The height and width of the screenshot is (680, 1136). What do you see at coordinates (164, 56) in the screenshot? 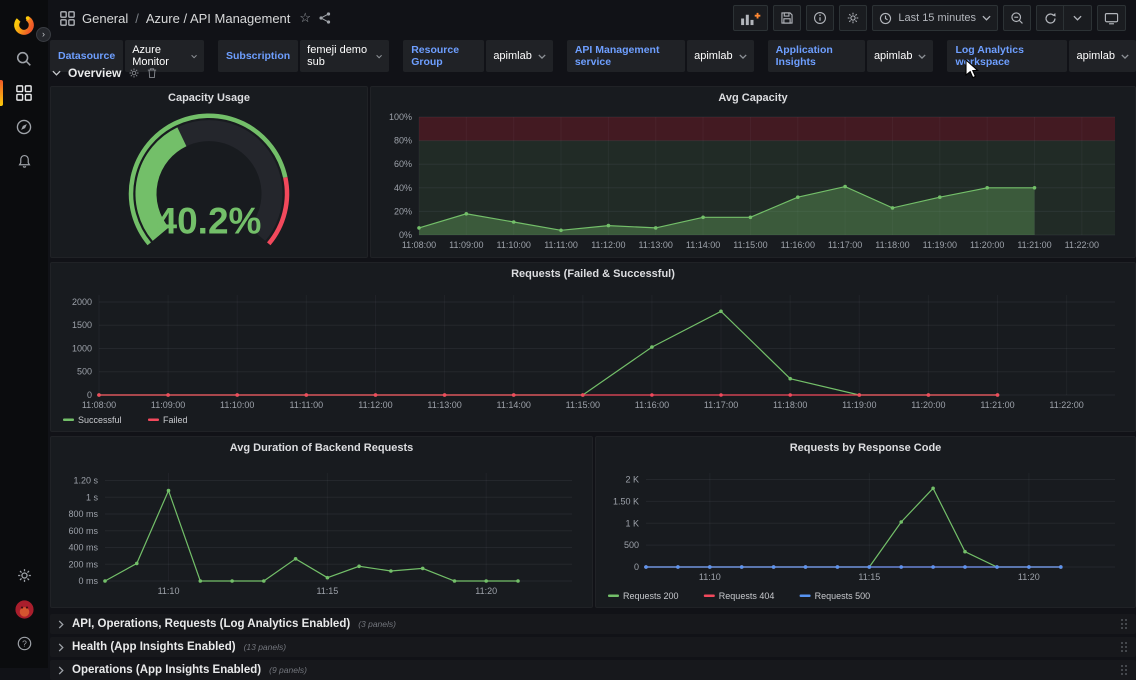
I see `filter-value-dropdown: Azure Monitor` at bounding box center [164, 56].